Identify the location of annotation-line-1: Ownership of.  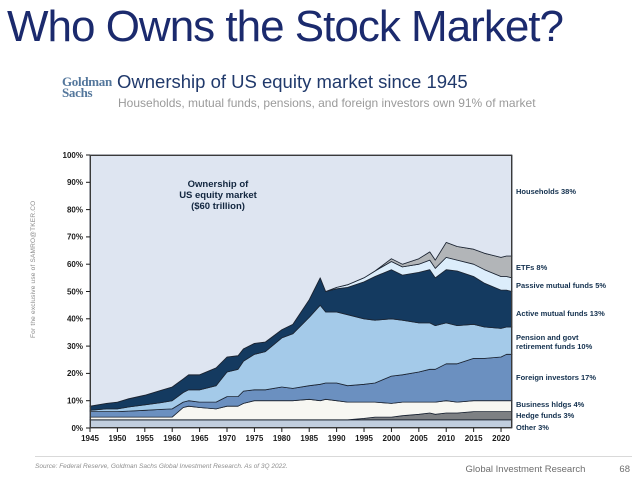
(218, 184).